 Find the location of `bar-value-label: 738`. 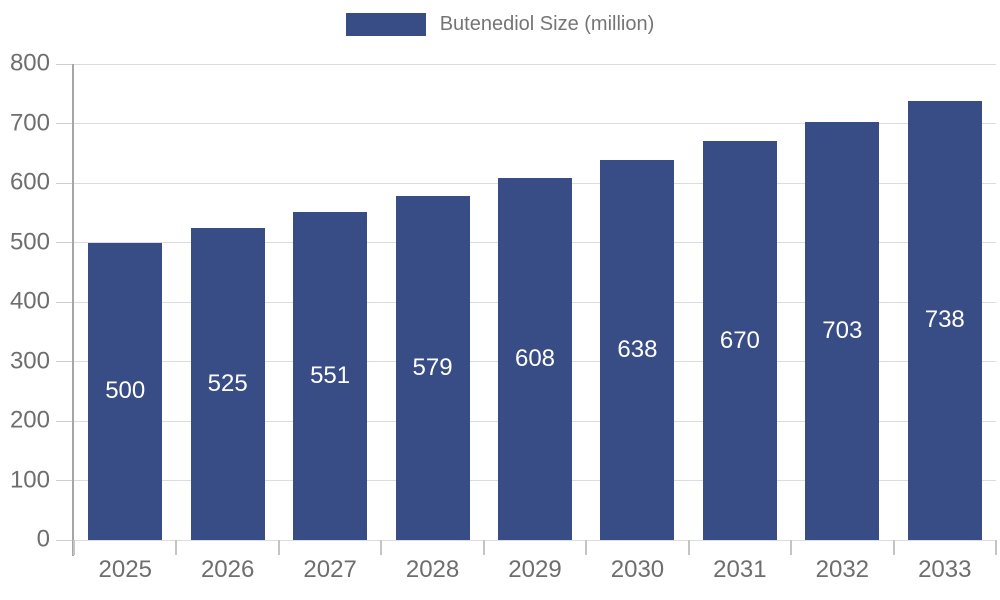

bar-value-label: 738 is located at coordinates (944, 320).